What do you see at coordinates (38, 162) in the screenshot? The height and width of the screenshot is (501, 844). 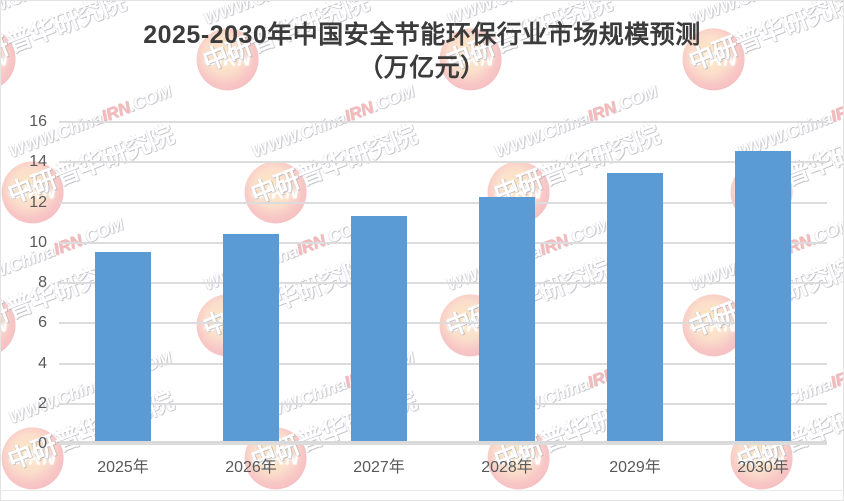 I see `y-axis-tick-label: 14` at bounding box center [38, 162].